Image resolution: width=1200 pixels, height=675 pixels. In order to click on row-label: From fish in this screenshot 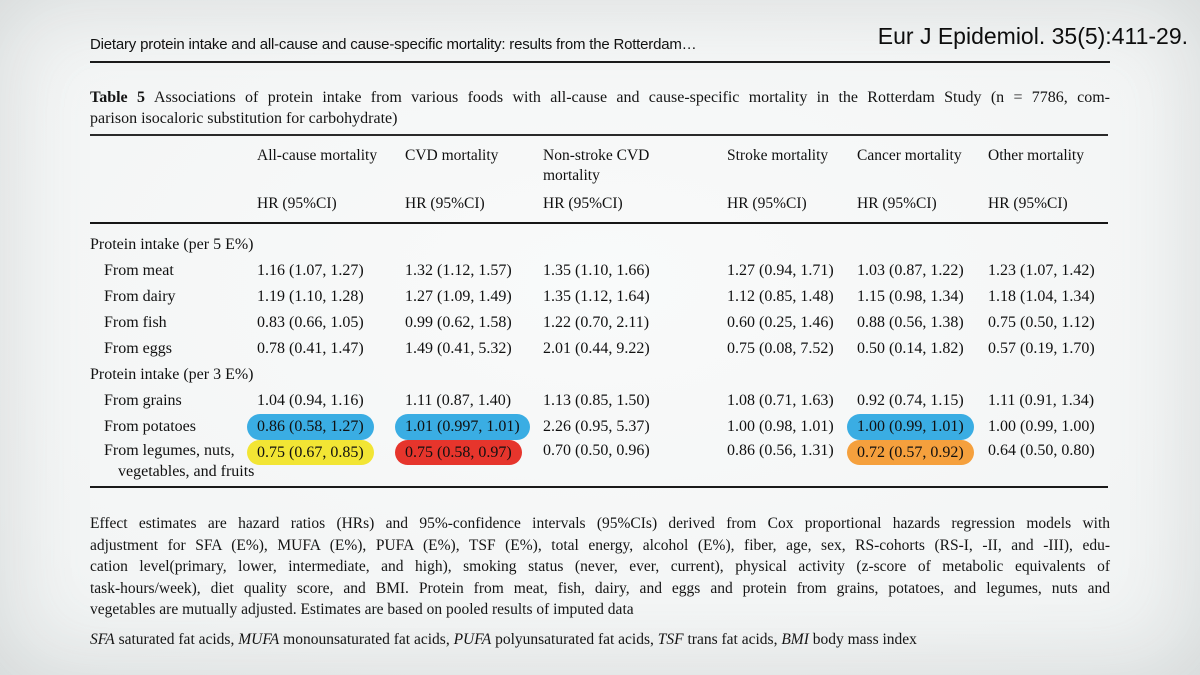, I will do `click(135, 322)`.